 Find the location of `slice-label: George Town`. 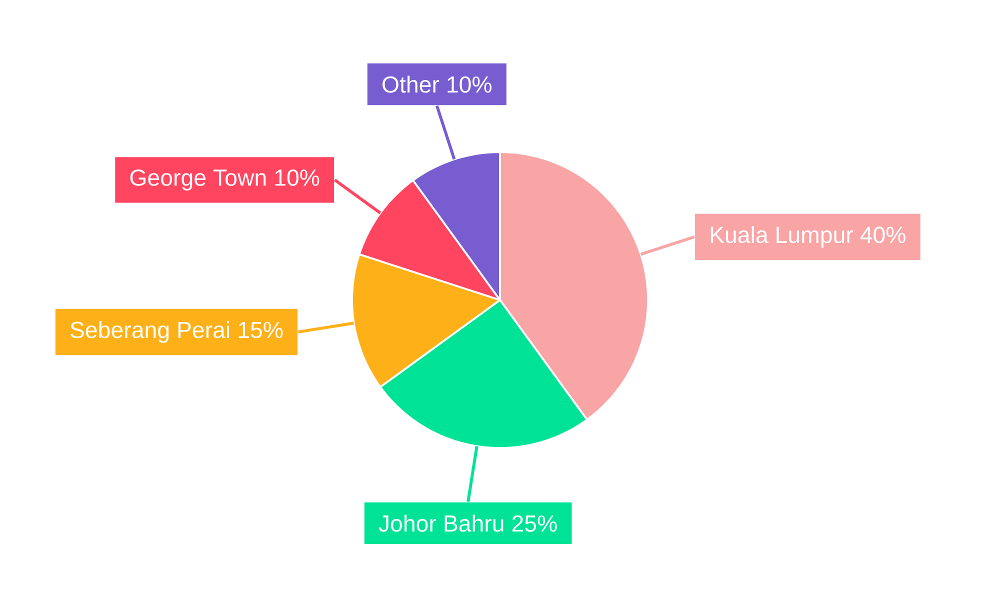

slice-label: George Town is located at coordinates (198, 179).